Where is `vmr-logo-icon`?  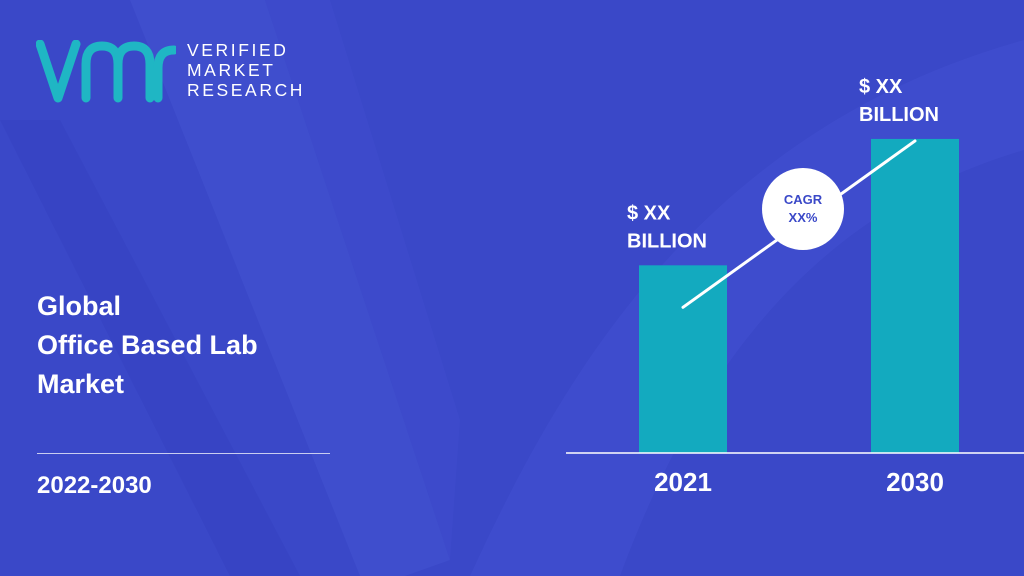 vmr-logo-icon is located at coordinates (106, 71).